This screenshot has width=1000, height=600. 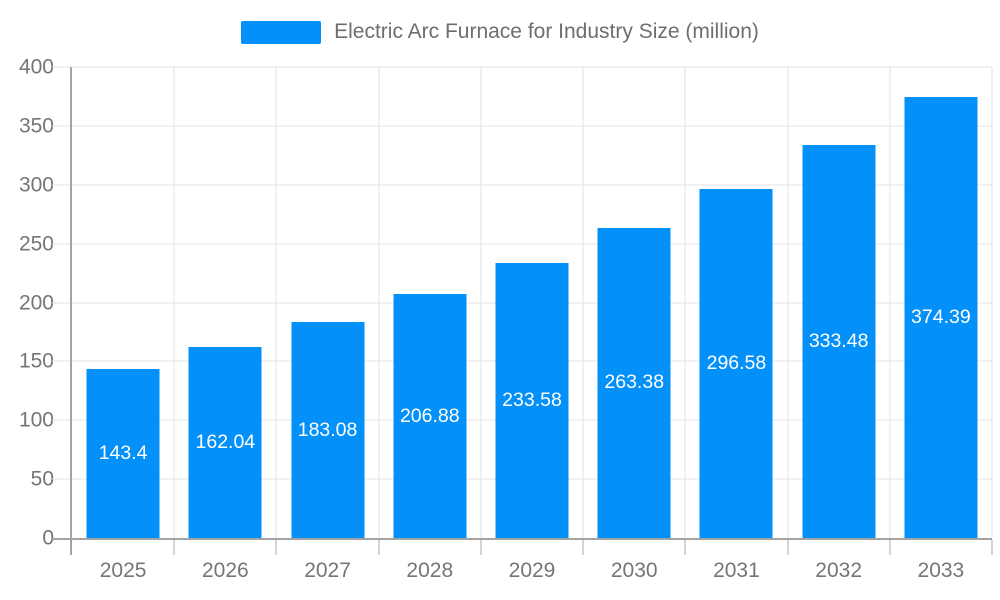 What do you see at coordinates (634, 570) in the screenshot?
I see `x-tick-label-2030: 2030` at bounding box center [634, 570].